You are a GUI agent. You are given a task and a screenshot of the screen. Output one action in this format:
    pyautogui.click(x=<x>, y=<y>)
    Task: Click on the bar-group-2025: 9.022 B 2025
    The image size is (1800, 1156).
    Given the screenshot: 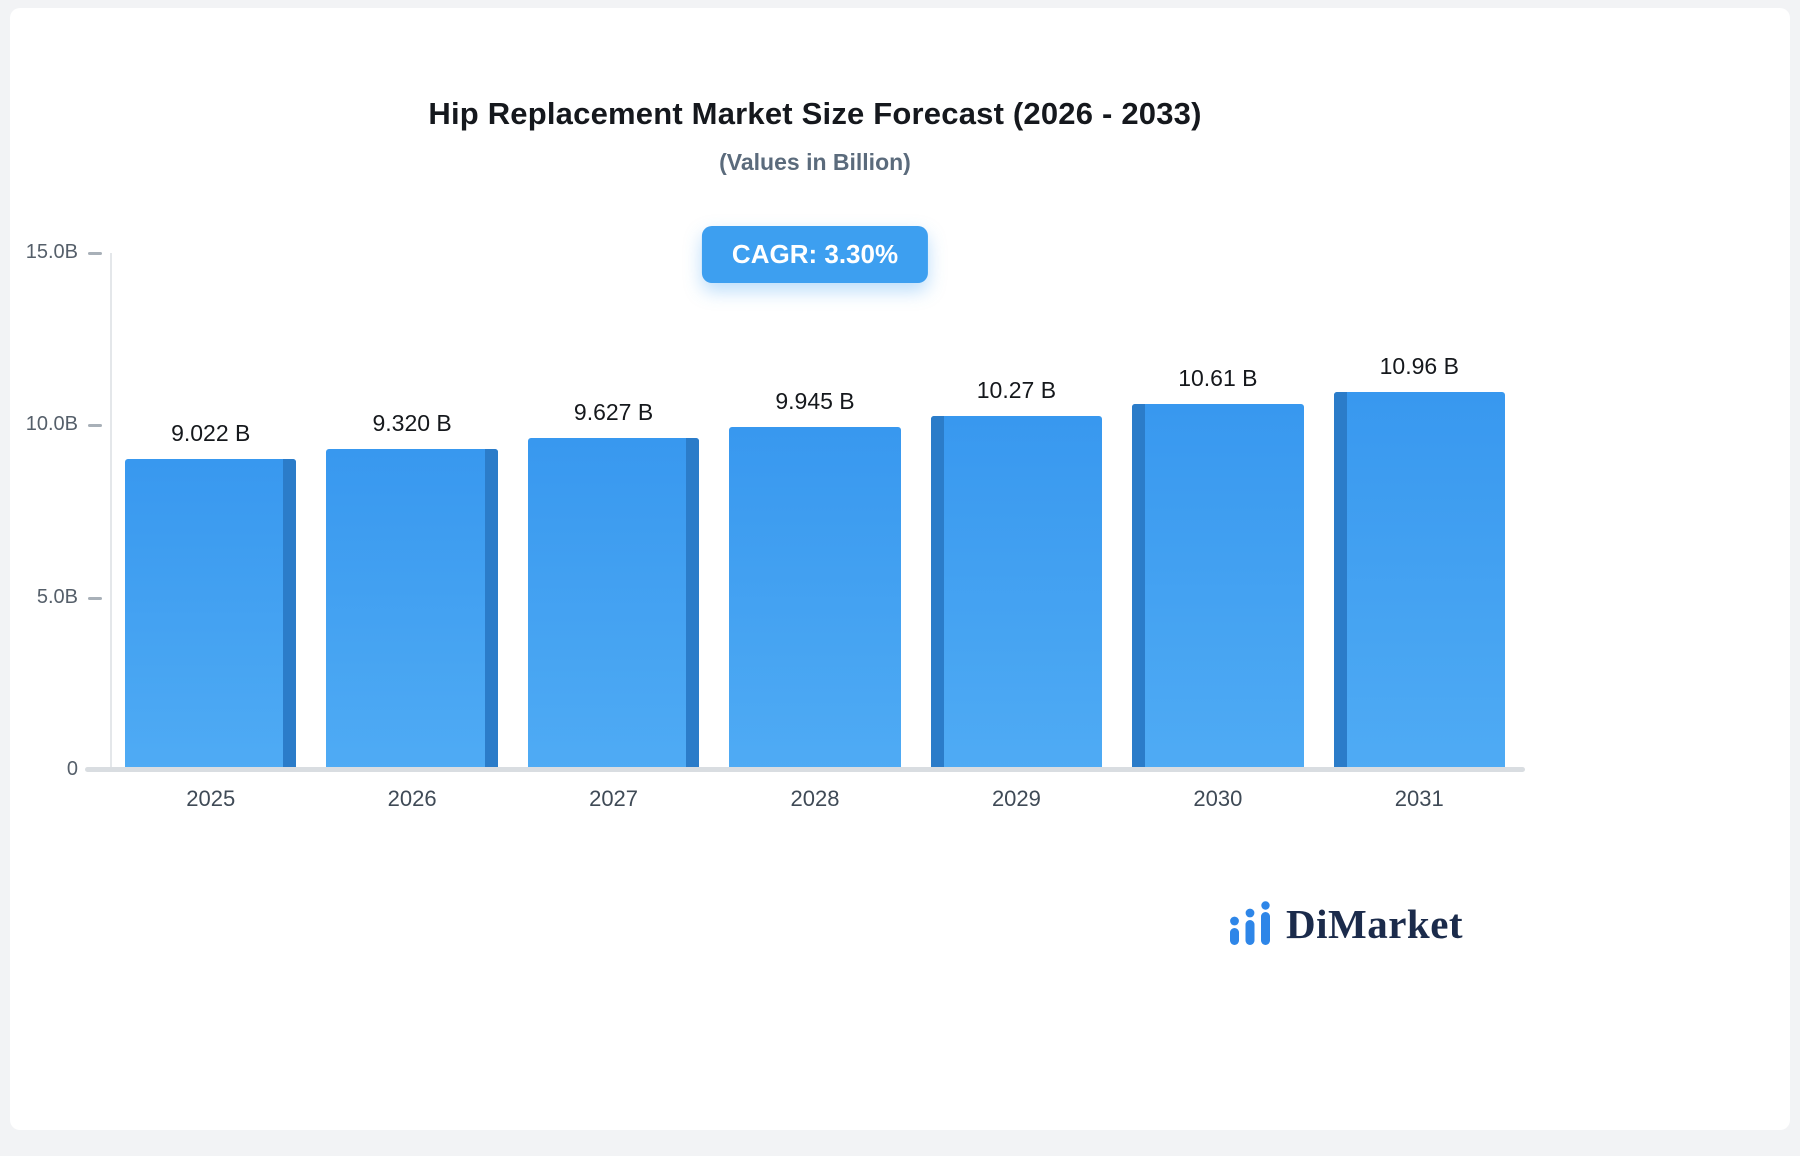 What is the action you would take?
    pyautogui.click(x=210, y=532)
    